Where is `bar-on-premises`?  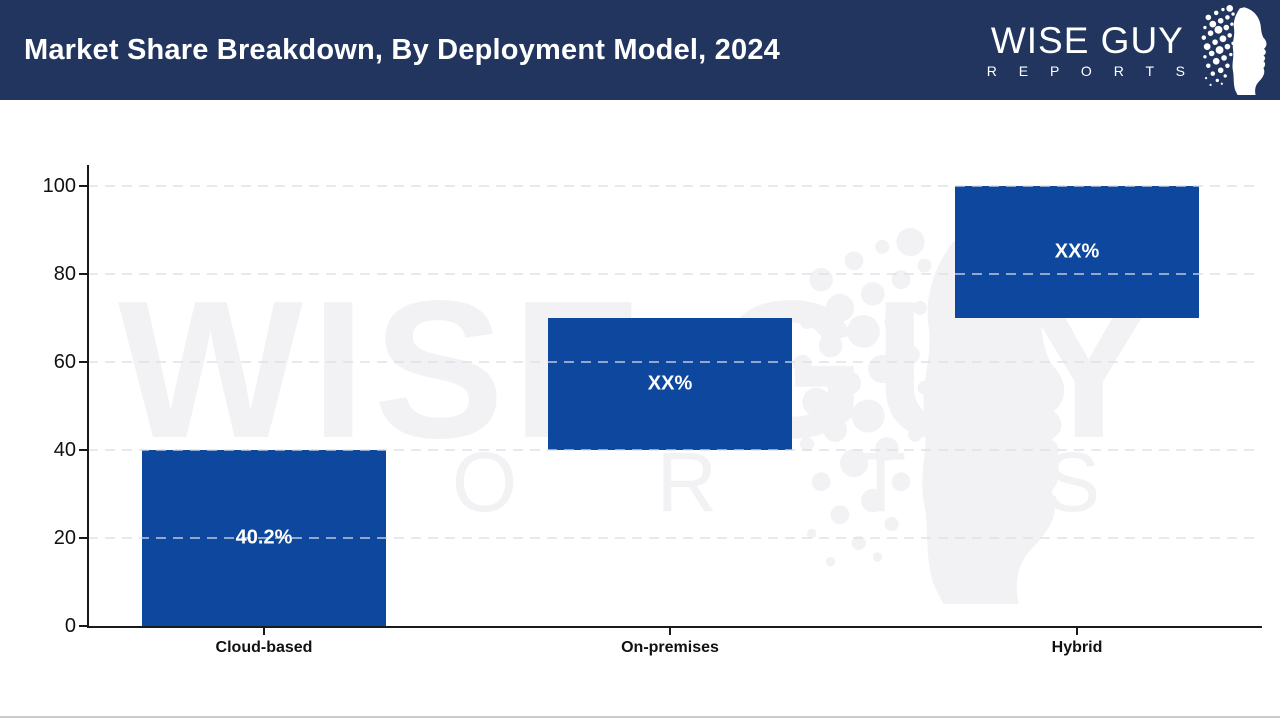 bar-on-premises is located at coordinates (670, 384).